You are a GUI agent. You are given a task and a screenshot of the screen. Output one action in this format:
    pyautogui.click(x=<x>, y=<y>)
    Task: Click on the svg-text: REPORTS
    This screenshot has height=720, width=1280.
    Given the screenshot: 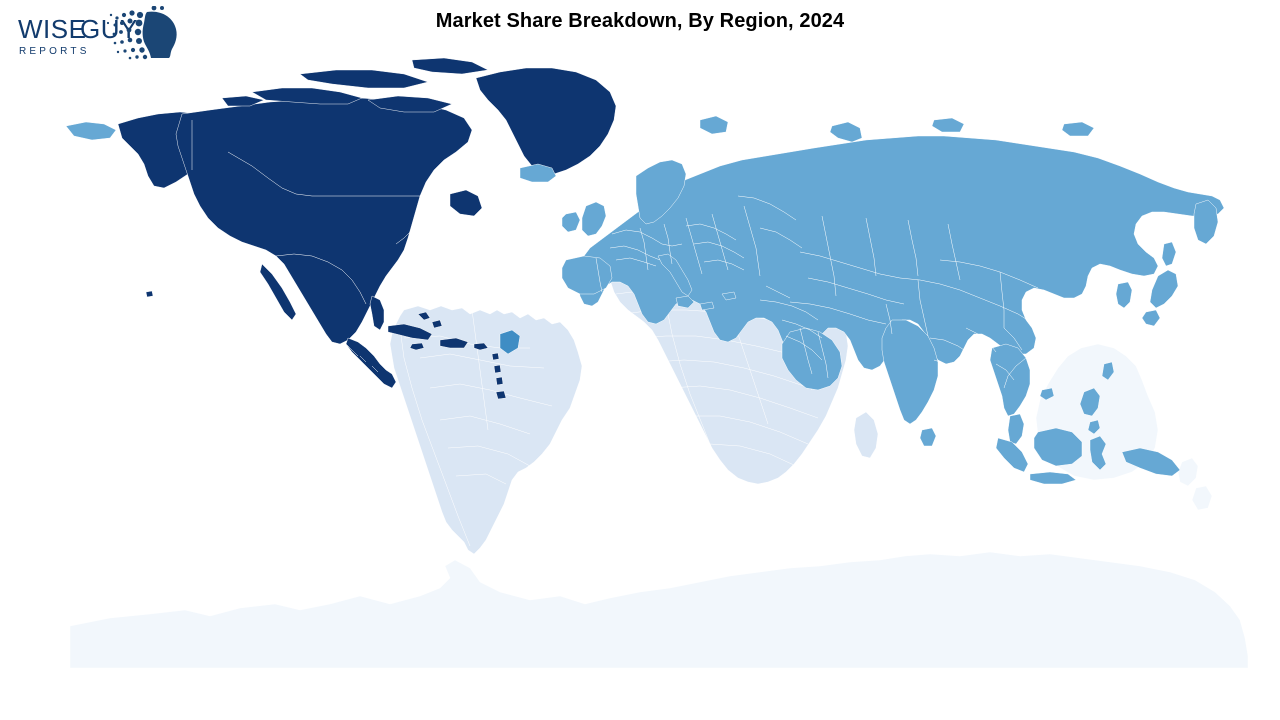 What is the action you would take?
    pyautogui.click(x=54, y=51)
    